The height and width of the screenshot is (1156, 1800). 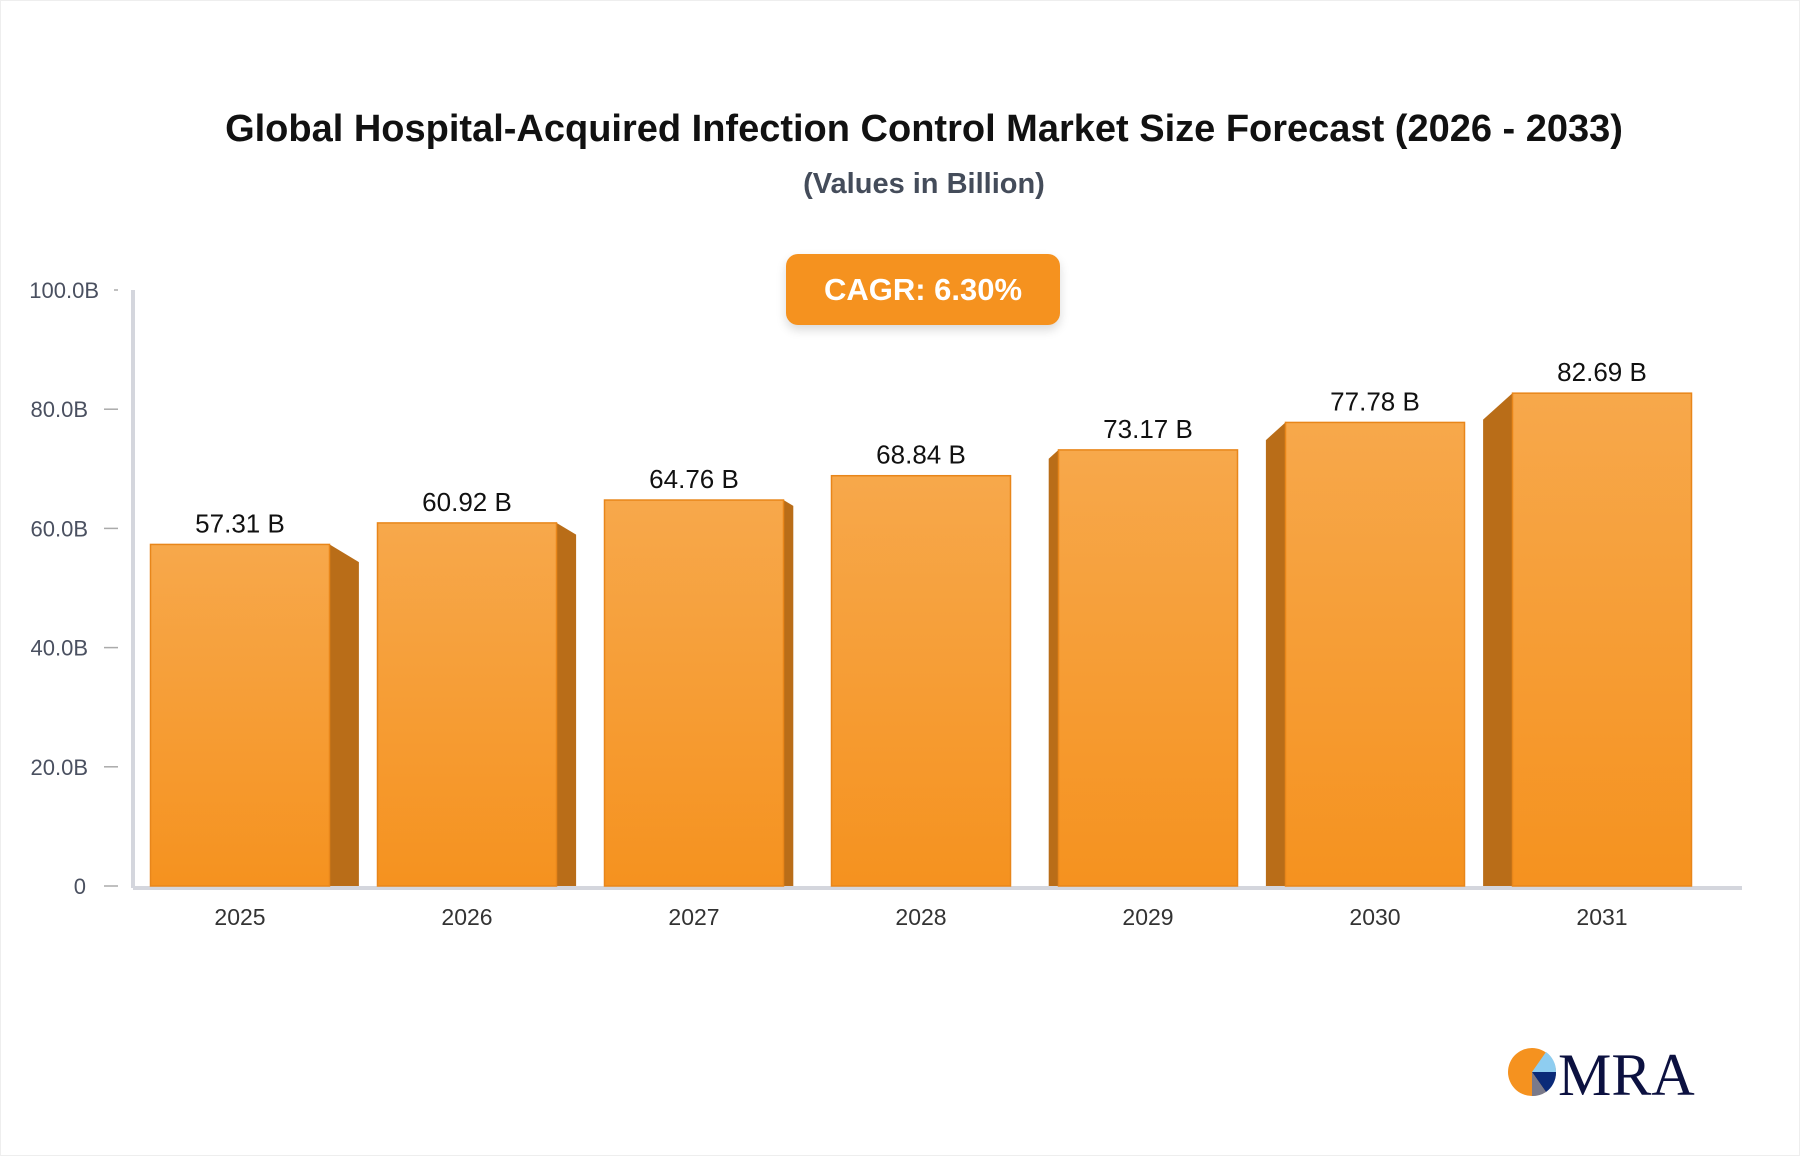 I want to click on data-label: 60.92 B, so click(x=467, y=502).